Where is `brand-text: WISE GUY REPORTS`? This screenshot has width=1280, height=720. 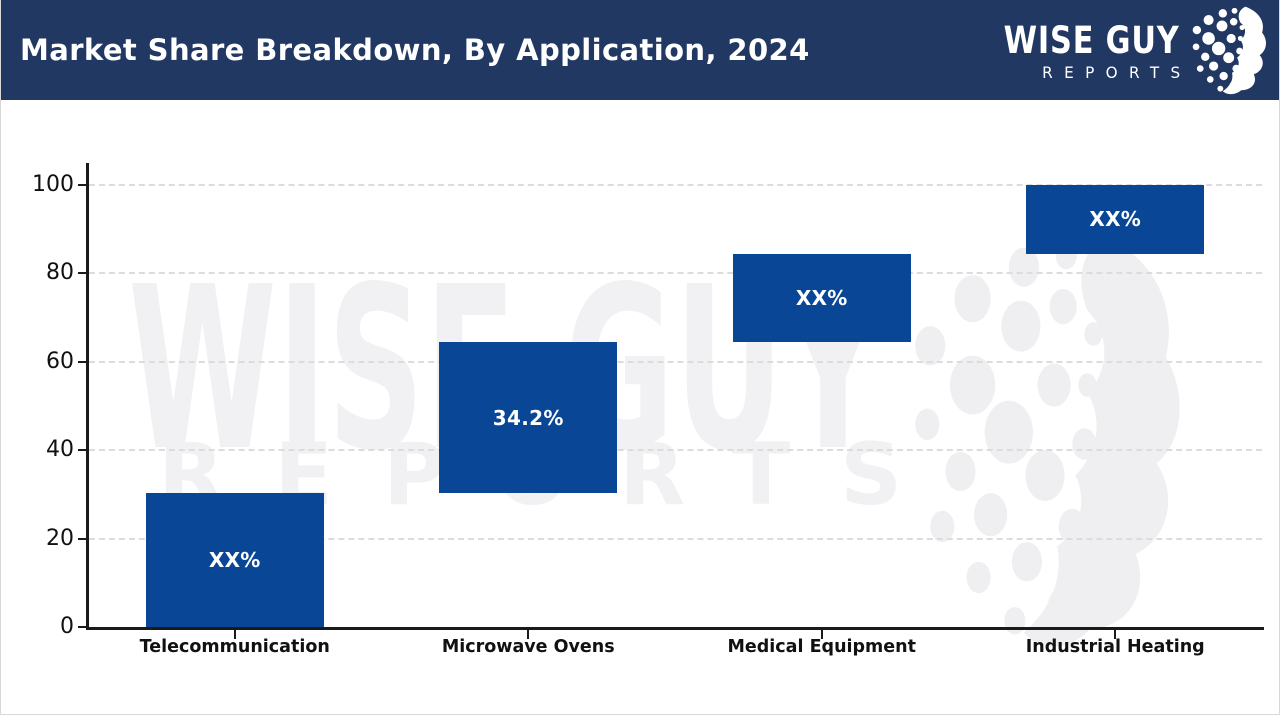
brand-text: WISE GUY REPORTS is located at coordinates (1073, 50).